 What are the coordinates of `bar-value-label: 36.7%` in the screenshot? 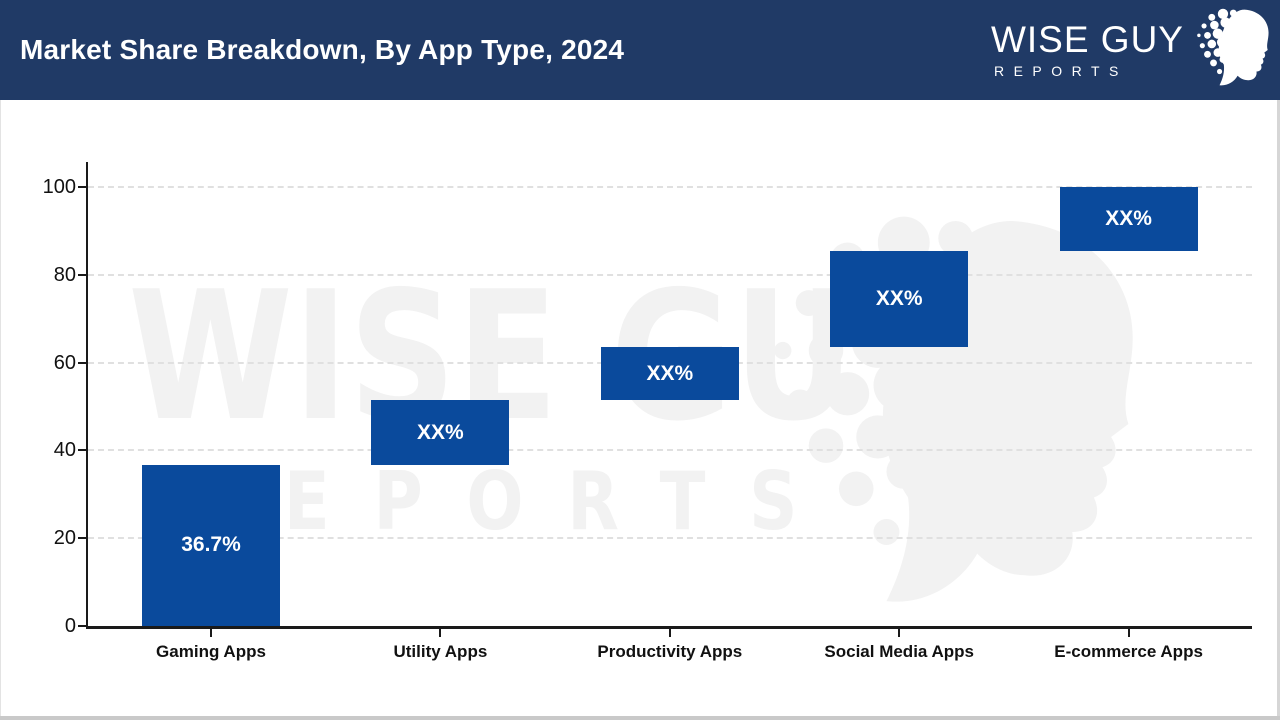 It's located at (211, 545).